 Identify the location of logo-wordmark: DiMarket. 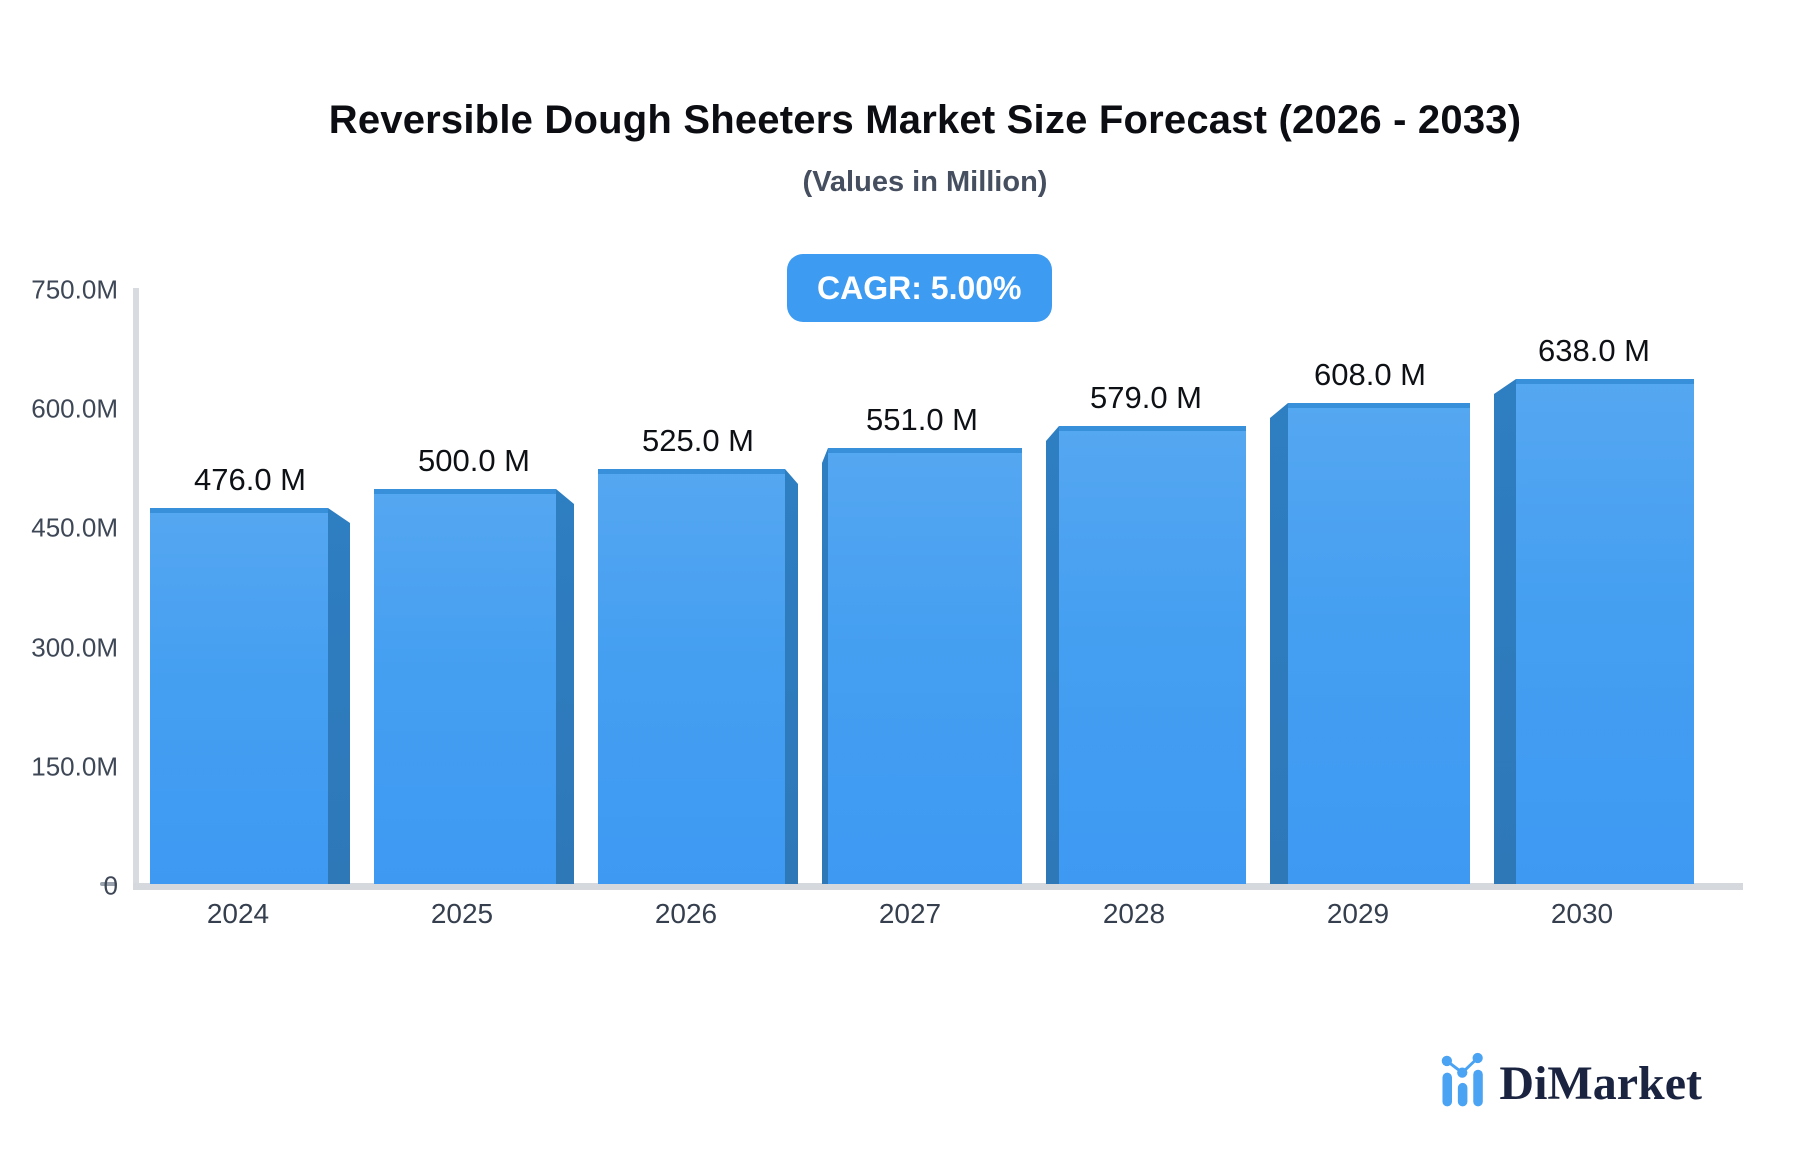
(1600, 1083).